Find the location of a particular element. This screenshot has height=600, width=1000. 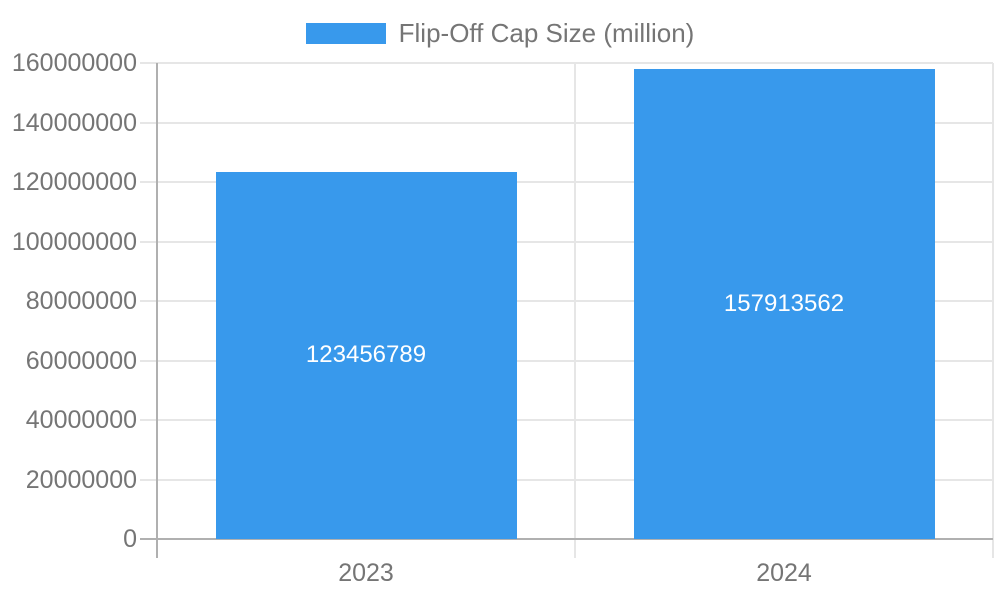

legend: Flip-Off Cap Size (million) is located at coordinates (500, 33).